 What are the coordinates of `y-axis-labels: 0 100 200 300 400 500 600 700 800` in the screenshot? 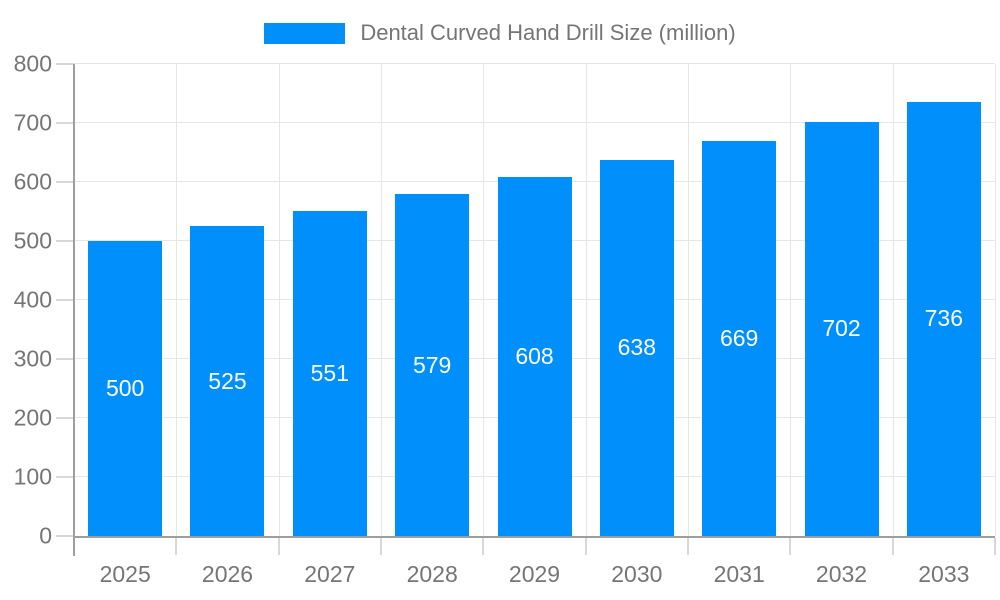 It's located at (27, 299).